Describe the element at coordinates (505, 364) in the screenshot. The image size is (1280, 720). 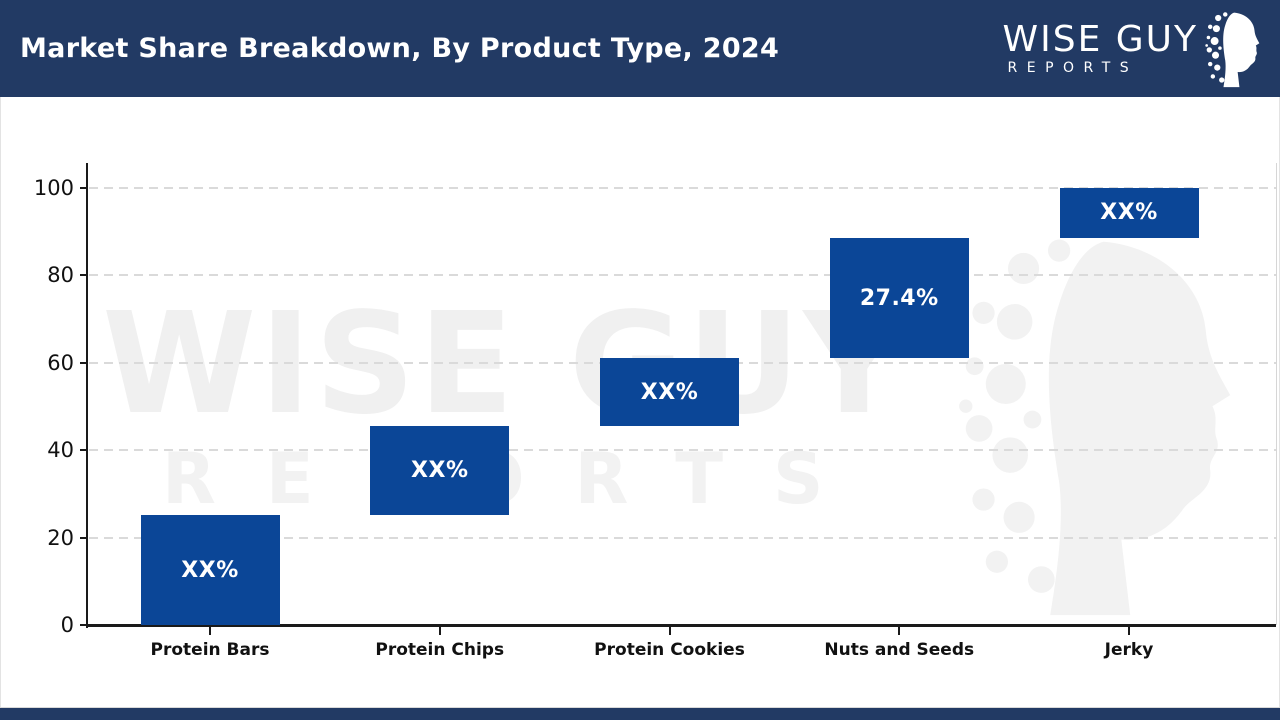
I see `watermark-text-line1: WISE GUY` at that location.